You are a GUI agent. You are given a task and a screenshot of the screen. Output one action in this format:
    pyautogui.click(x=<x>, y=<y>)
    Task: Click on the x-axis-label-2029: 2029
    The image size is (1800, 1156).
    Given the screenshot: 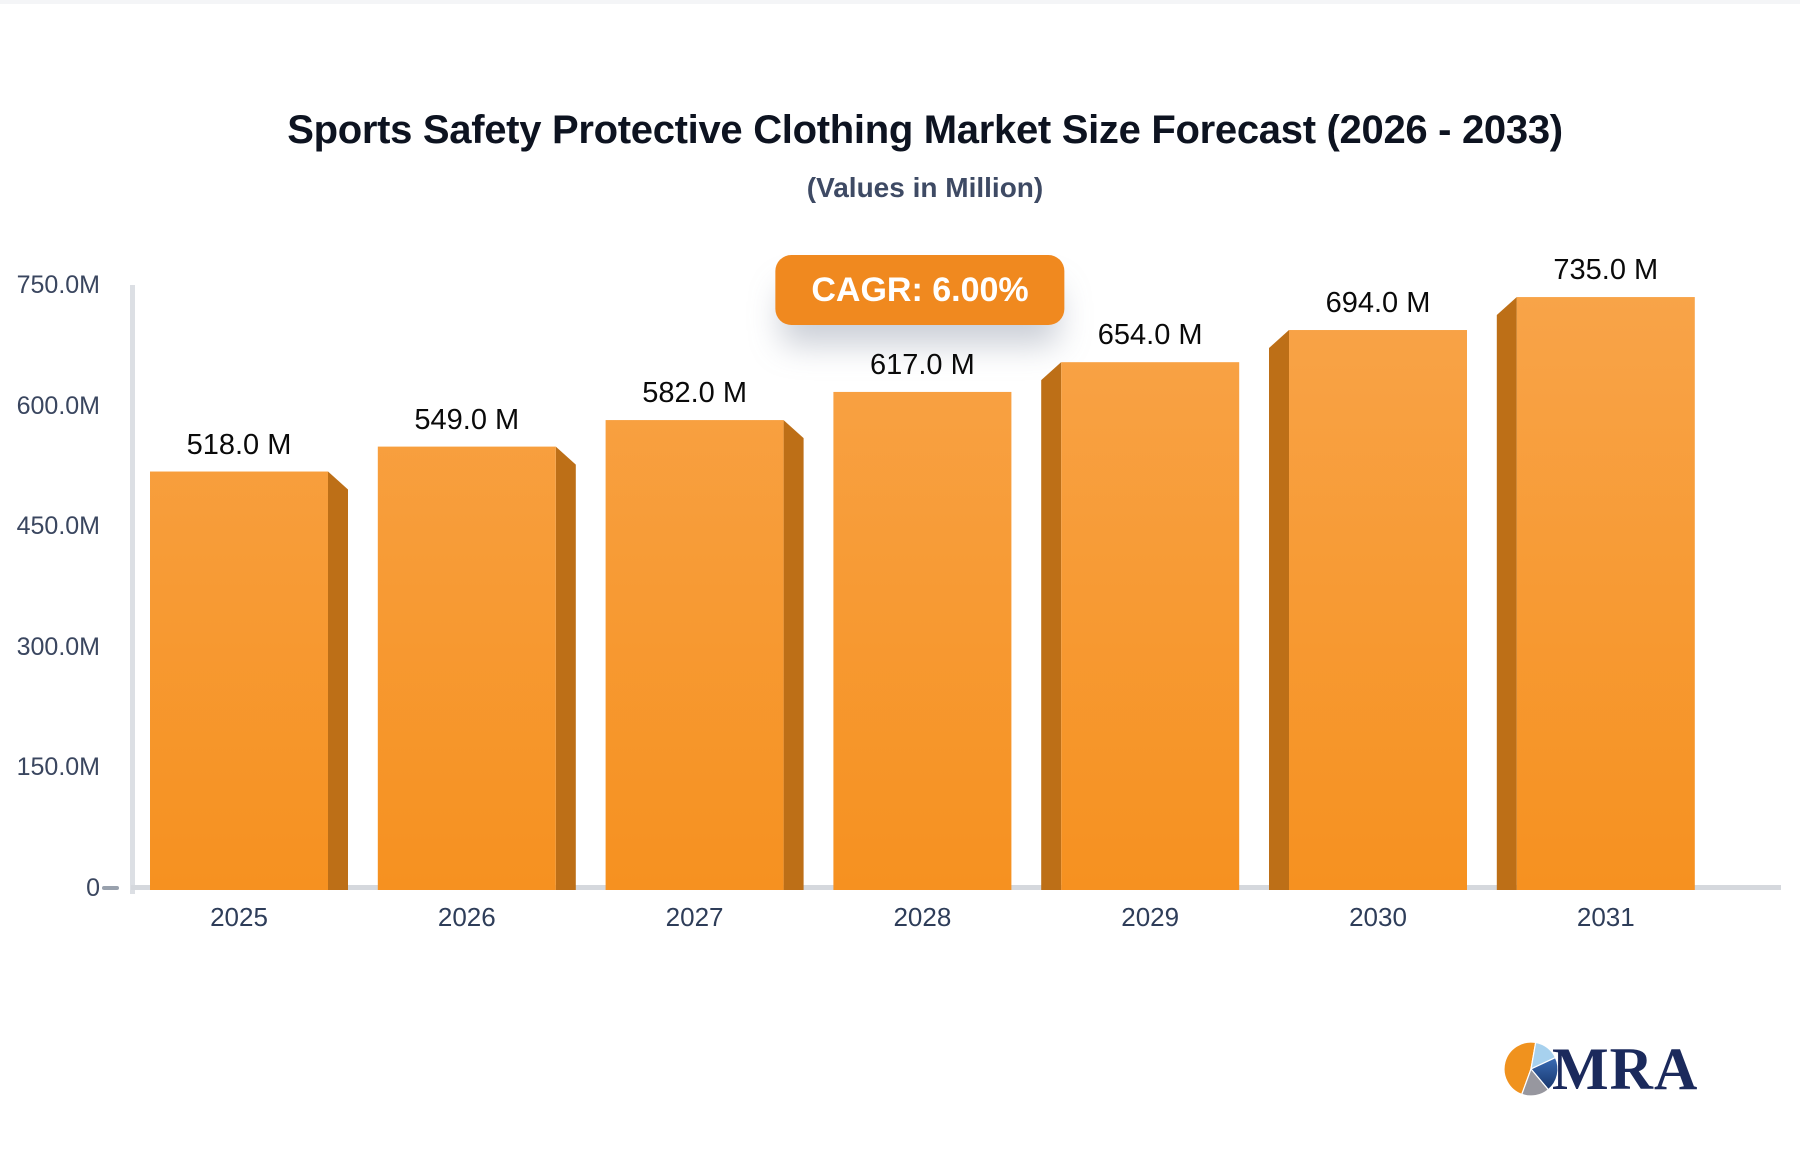 What is the action you would take?
    pyautogui.click(x=1150, y=917)
    